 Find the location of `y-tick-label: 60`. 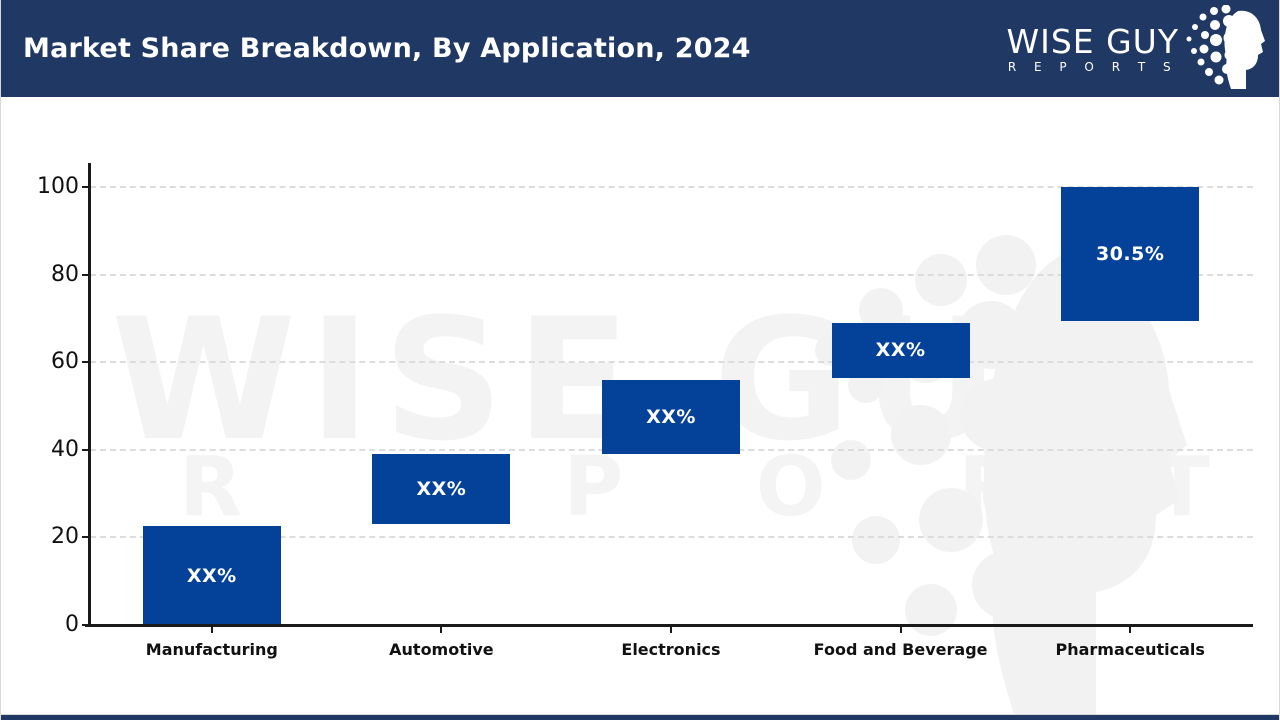

y-tick-label: 60 is located at coordinates (65, 362).